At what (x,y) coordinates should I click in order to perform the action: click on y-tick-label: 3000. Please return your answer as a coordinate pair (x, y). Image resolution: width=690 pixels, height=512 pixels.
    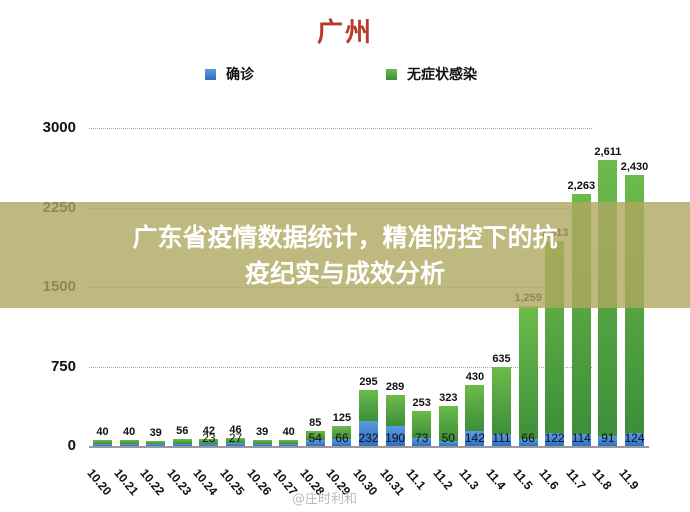
    Looking at the image, I should click on (59, 127).